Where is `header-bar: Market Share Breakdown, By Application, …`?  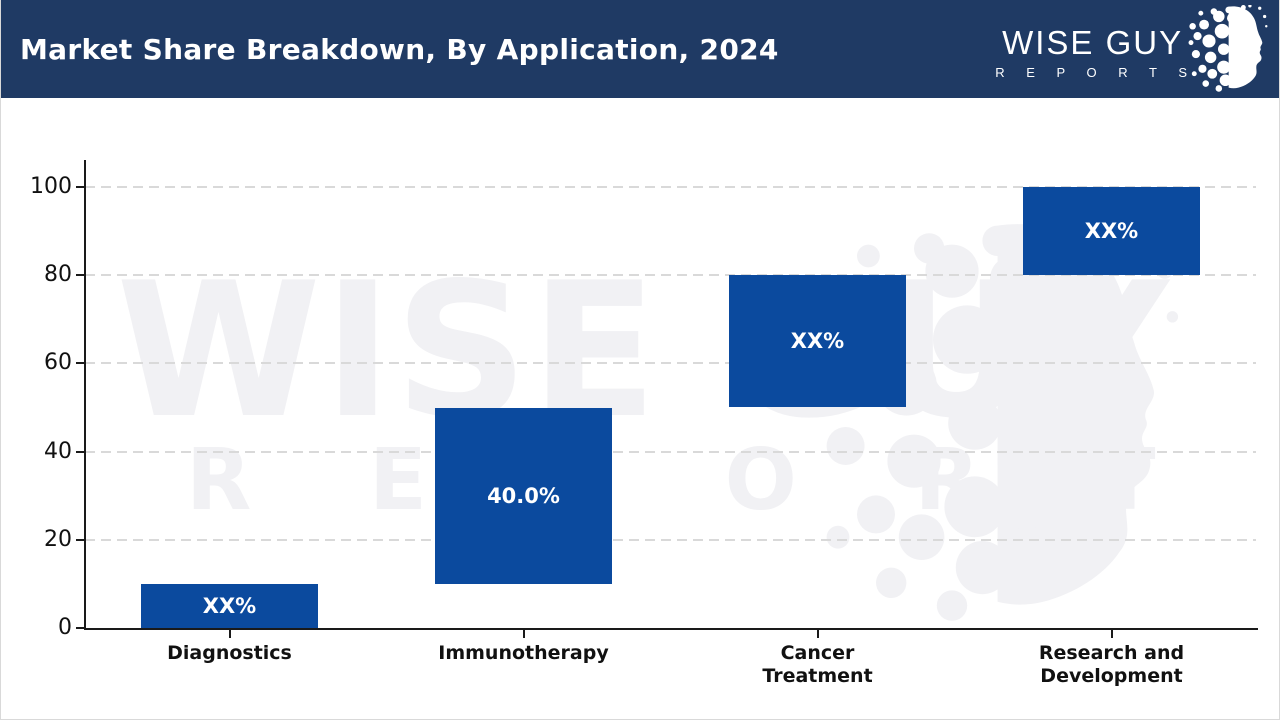 header-bar: Market Share Breakdown, By Application, … is located at coordinates (640, 49).